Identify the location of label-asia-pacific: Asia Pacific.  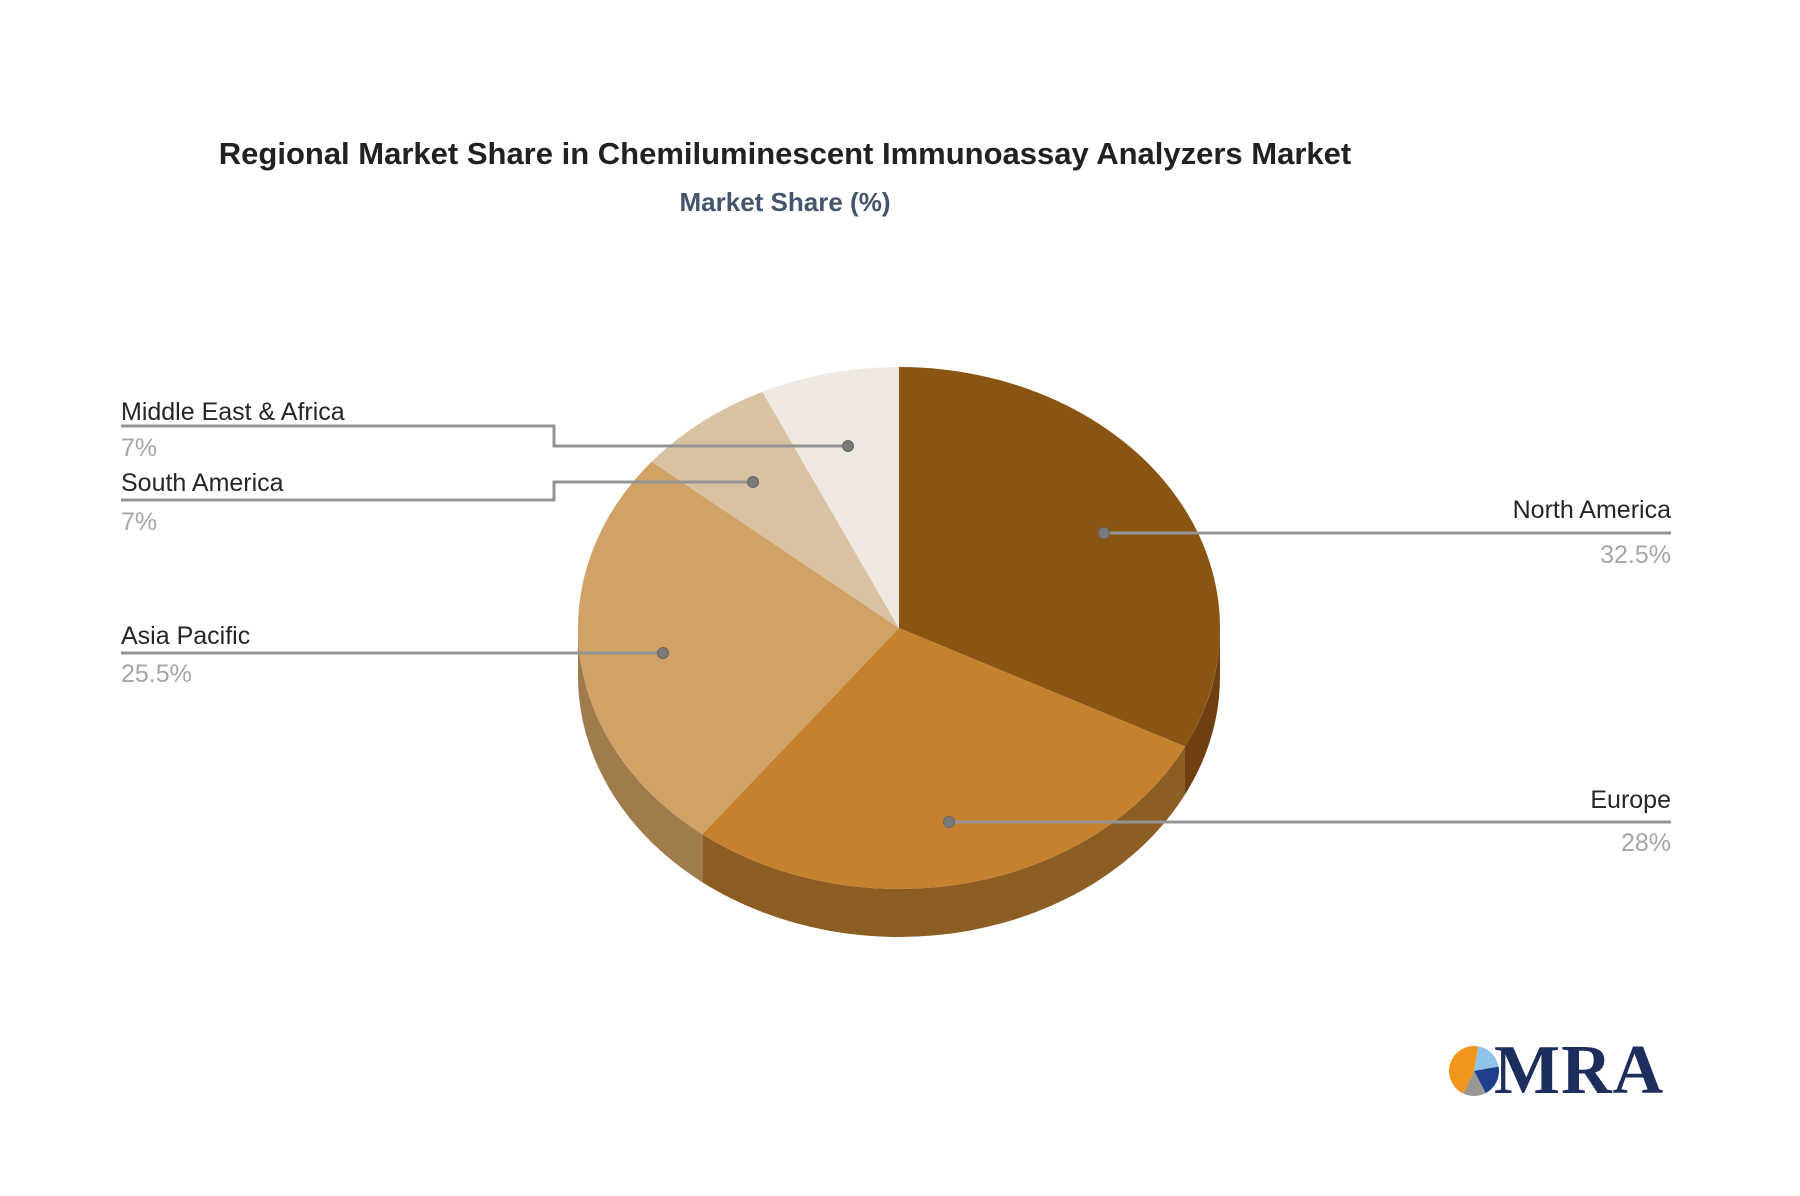
(186, 636).